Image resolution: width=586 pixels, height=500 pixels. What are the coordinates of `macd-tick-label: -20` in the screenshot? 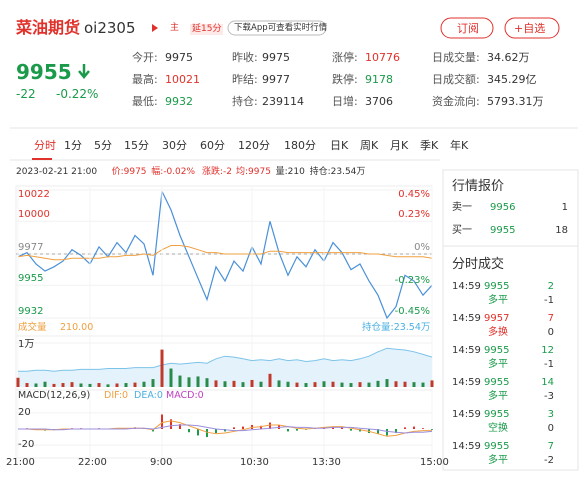 It's located at (26, 445).